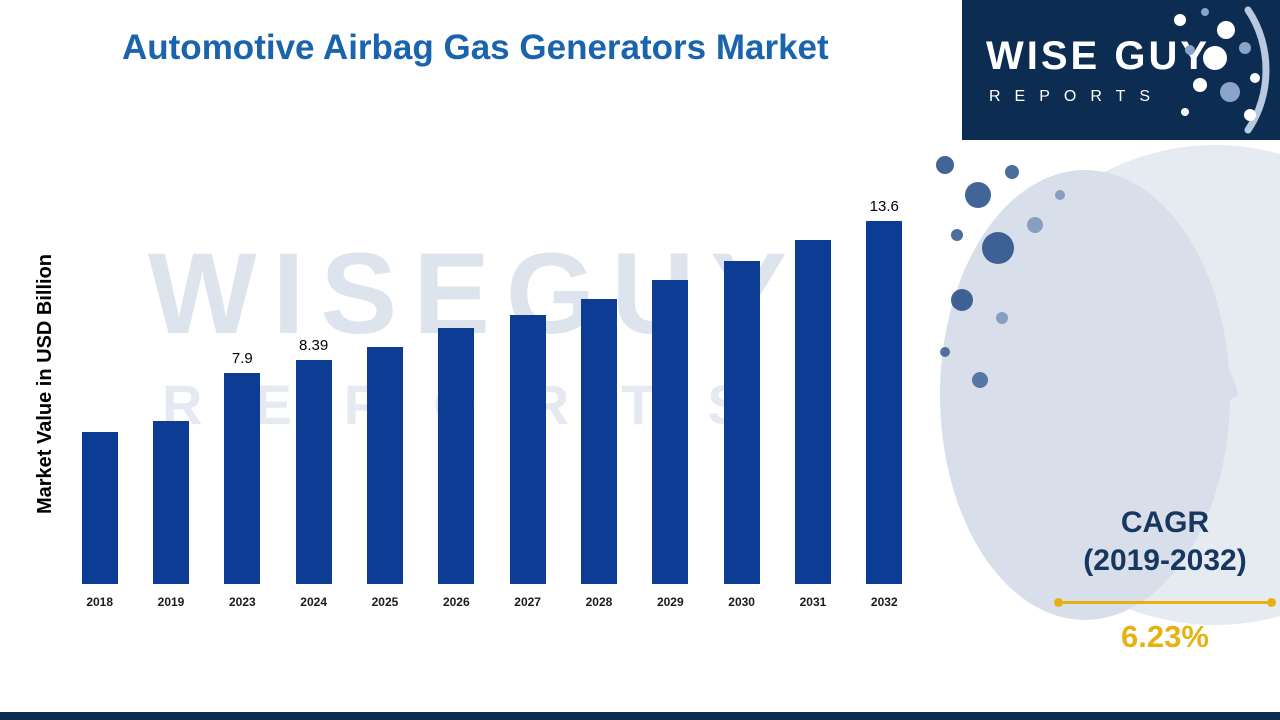 The image size is (1280, 720). Describe the element at coordinates (314, 345) in the screenshot. I see `bar-value-label: 8.39` at that location.